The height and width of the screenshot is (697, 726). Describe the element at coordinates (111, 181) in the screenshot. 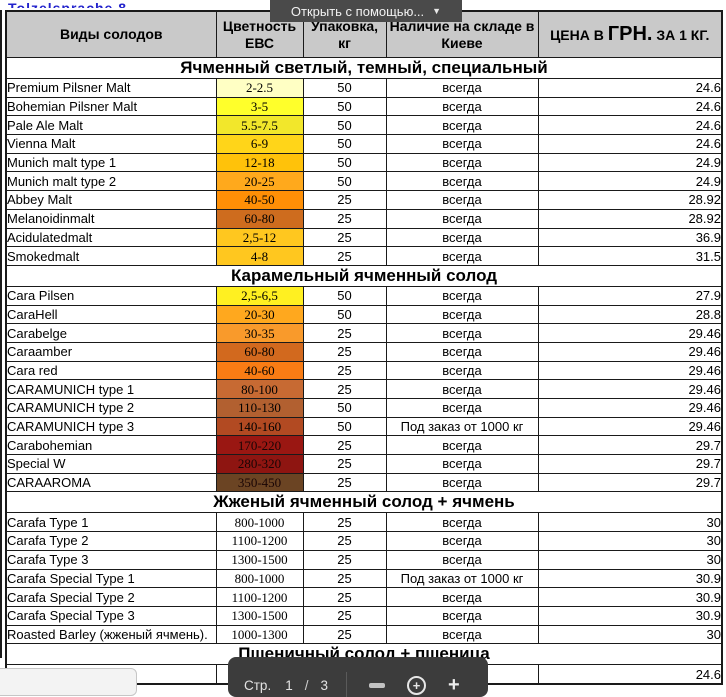

I see `cell-name: Munich malt type 2` at that location.